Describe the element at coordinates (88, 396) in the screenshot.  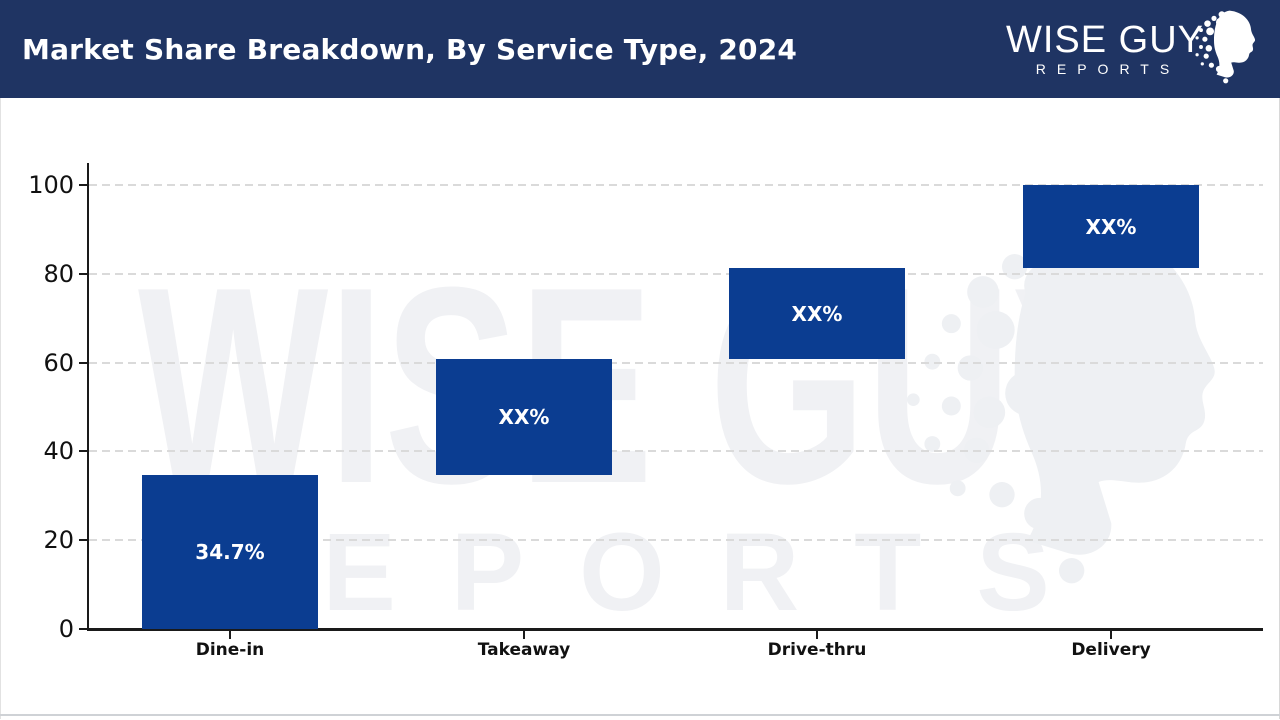
I see `y-axis-line` at that location.